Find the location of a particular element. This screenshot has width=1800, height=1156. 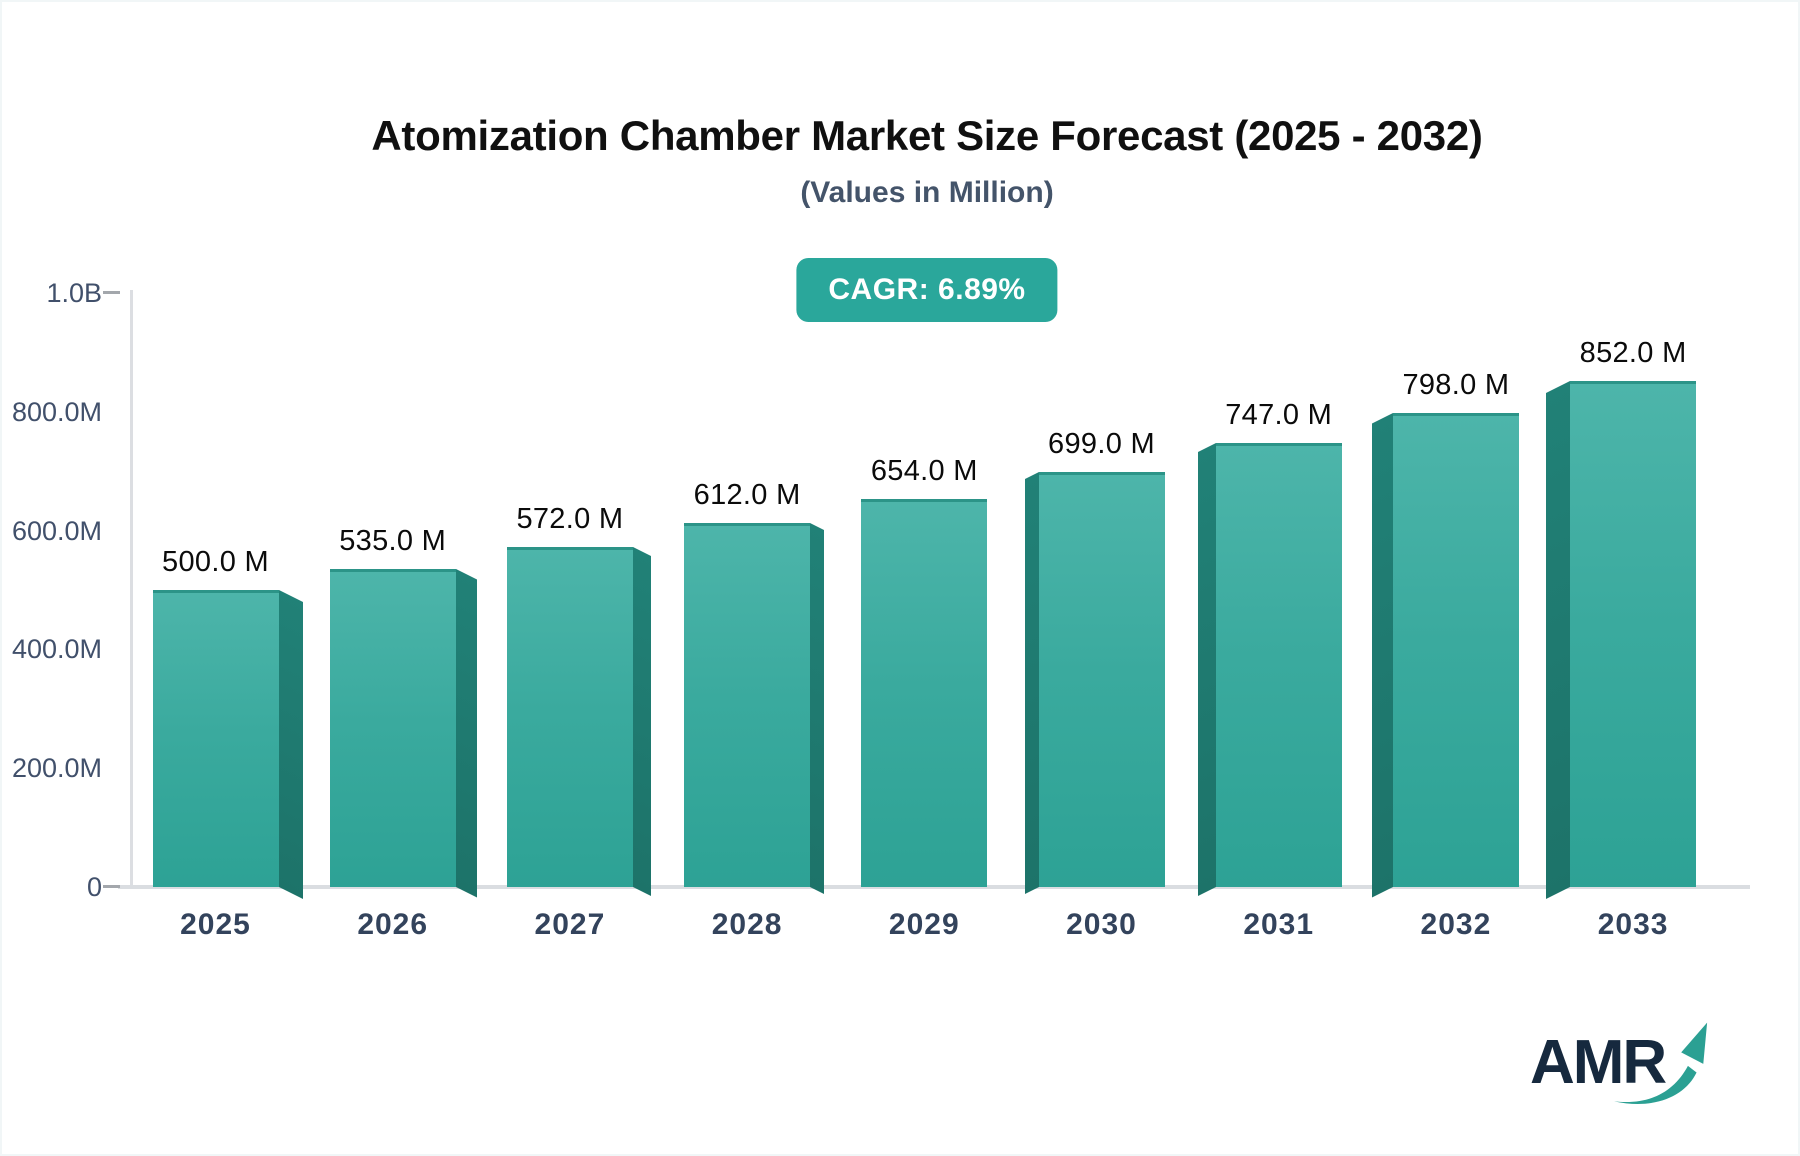

bar-2028 is located at coordinates (747, 705).